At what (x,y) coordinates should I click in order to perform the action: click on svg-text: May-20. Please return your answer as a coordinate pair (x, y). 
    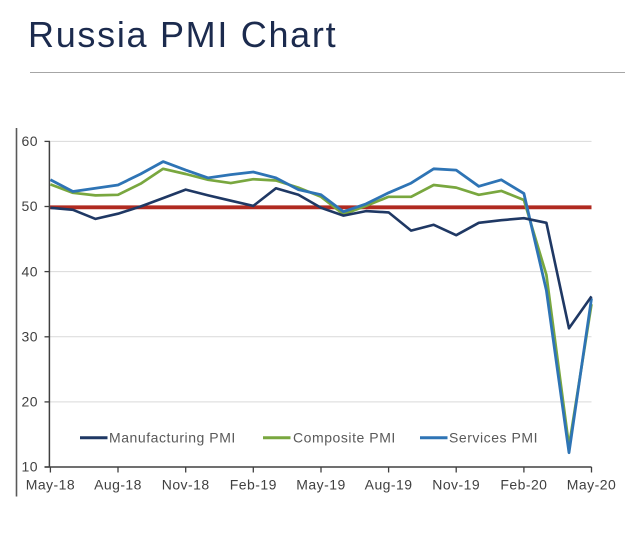
    Looking at the image, I should click on (591, 485).